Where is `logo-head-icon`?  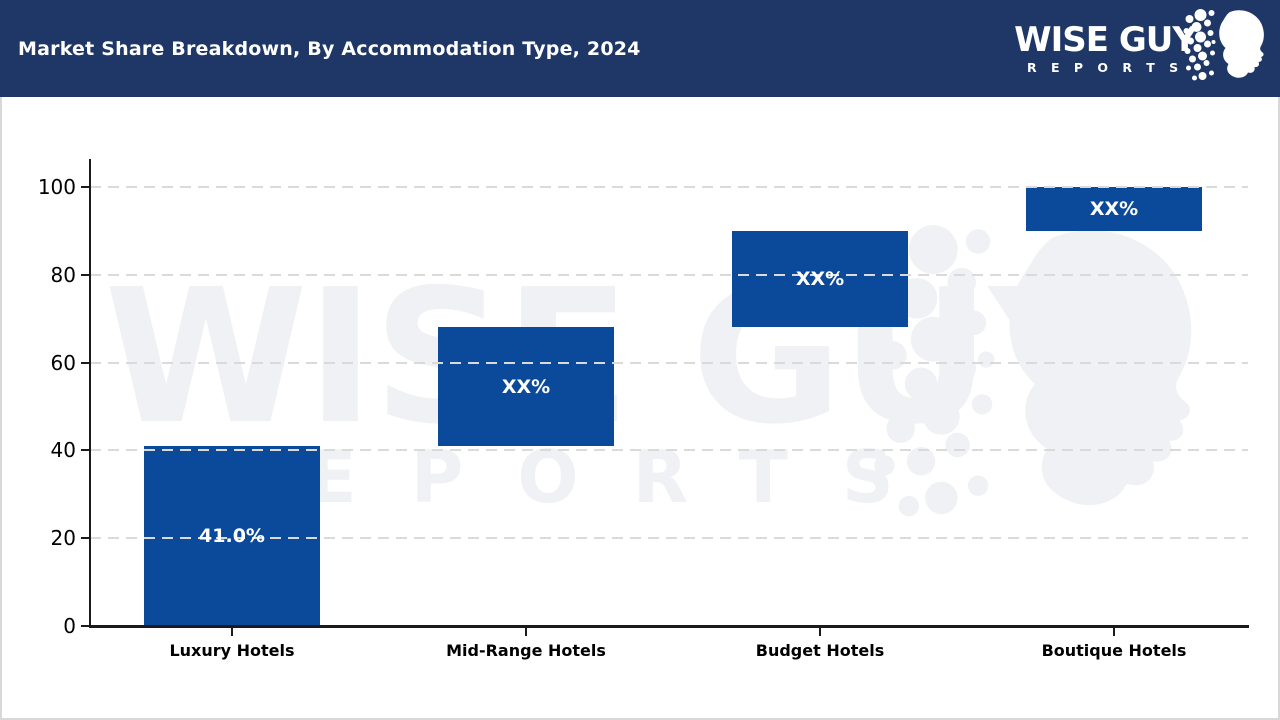 logo-head-icon is located at coordinates (1225, 49).